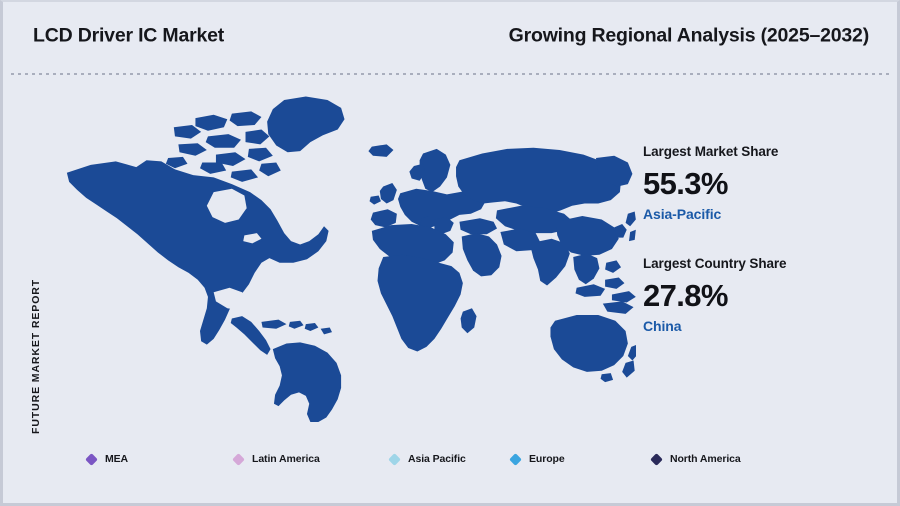 The image size is (900, 506). I want to click on legend-label: MEA, so click(117, 459).